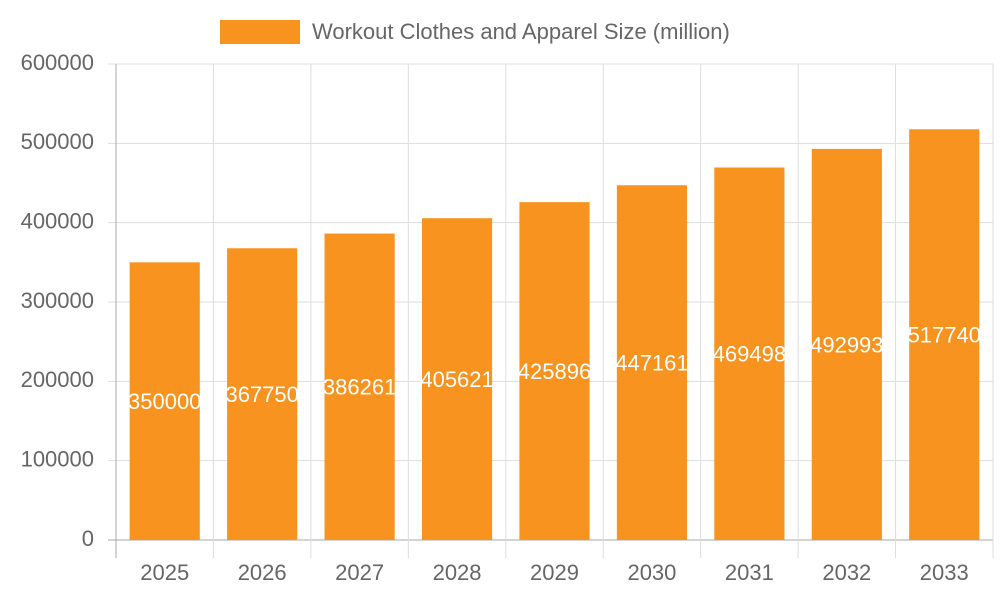 The width and height of the screenshot is (1000, 600). Describe the element at coordinates (57, 300) in the screenshot. I see `y-tick-label: 300000` at that location.